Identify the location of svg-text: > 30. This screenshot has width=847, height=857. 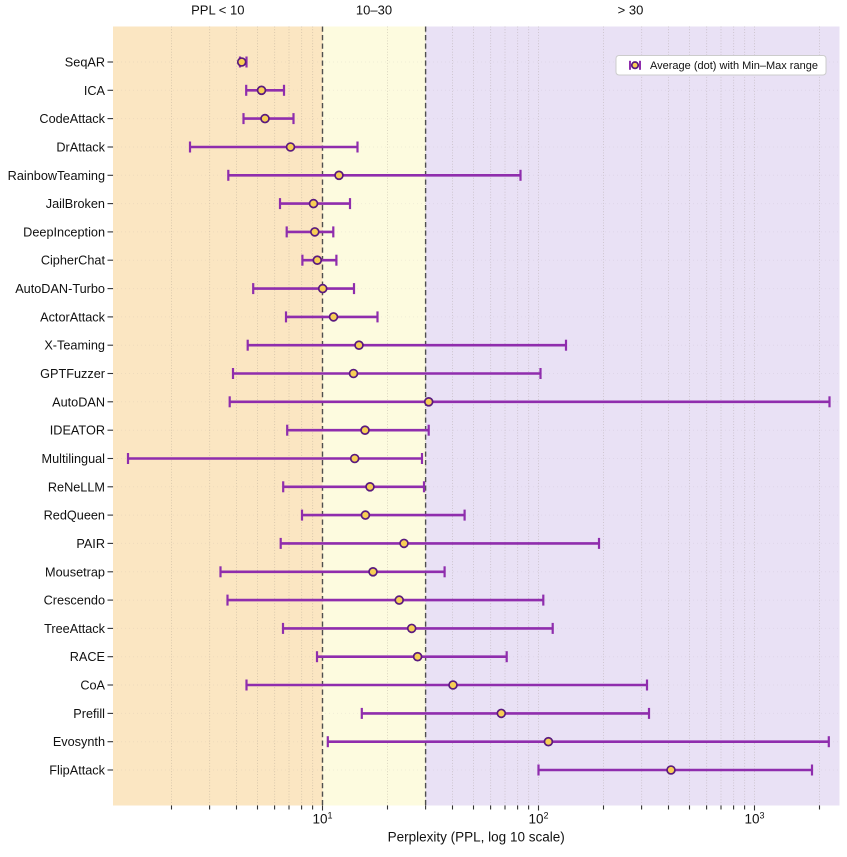
(631, 10).